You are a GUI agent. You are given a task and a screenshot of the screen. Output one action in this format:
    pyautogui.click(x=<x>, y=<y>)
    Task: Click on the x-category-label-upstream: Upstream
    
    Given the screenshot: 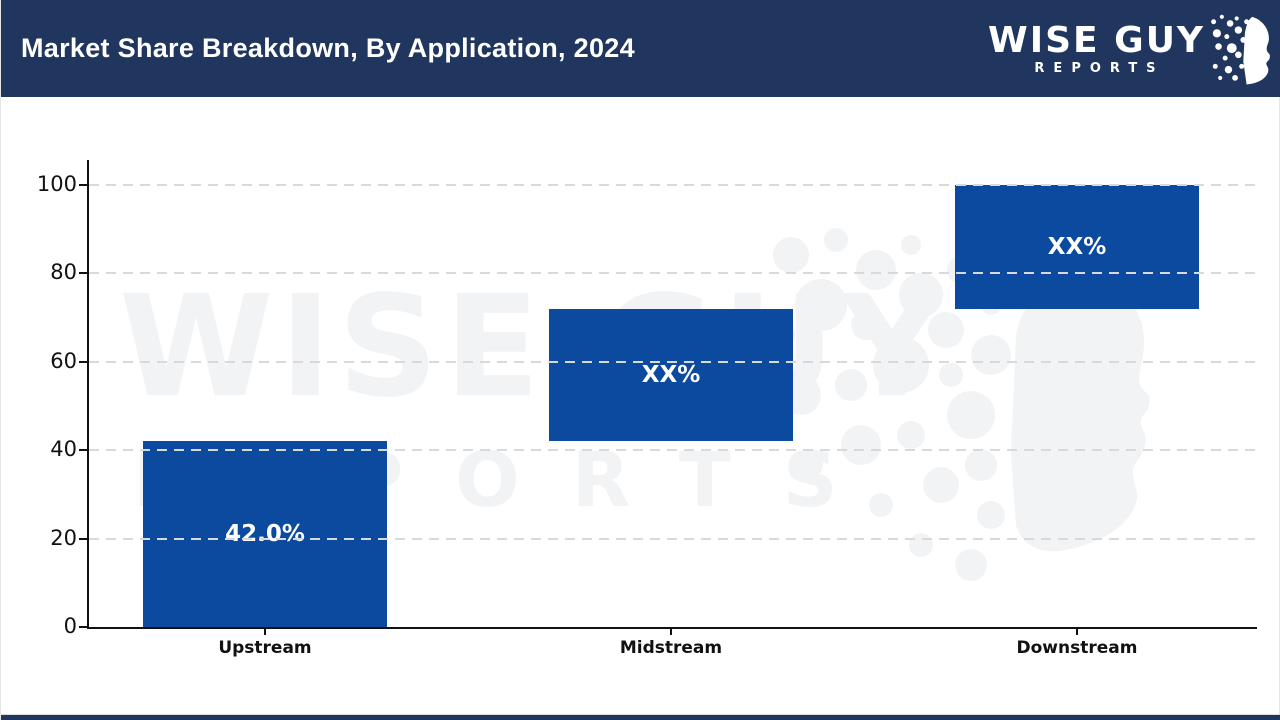 What is the action you would take?
    pyautogui.click(x=265, y=648)
    